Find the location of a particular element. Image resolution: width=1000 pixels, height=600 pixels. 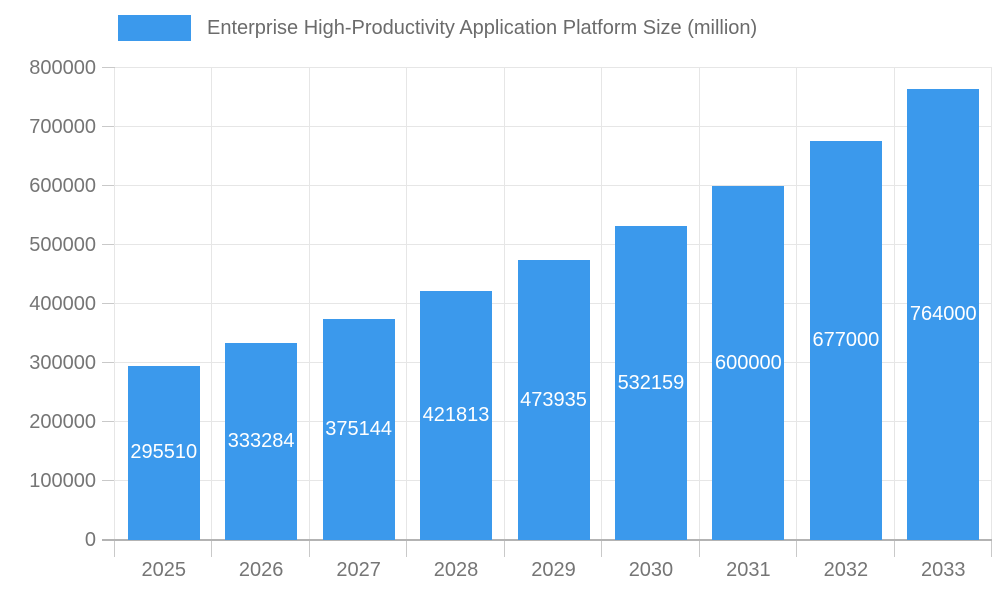

y-axis-tick-label: 500000 is located at coordinates (62, 245).